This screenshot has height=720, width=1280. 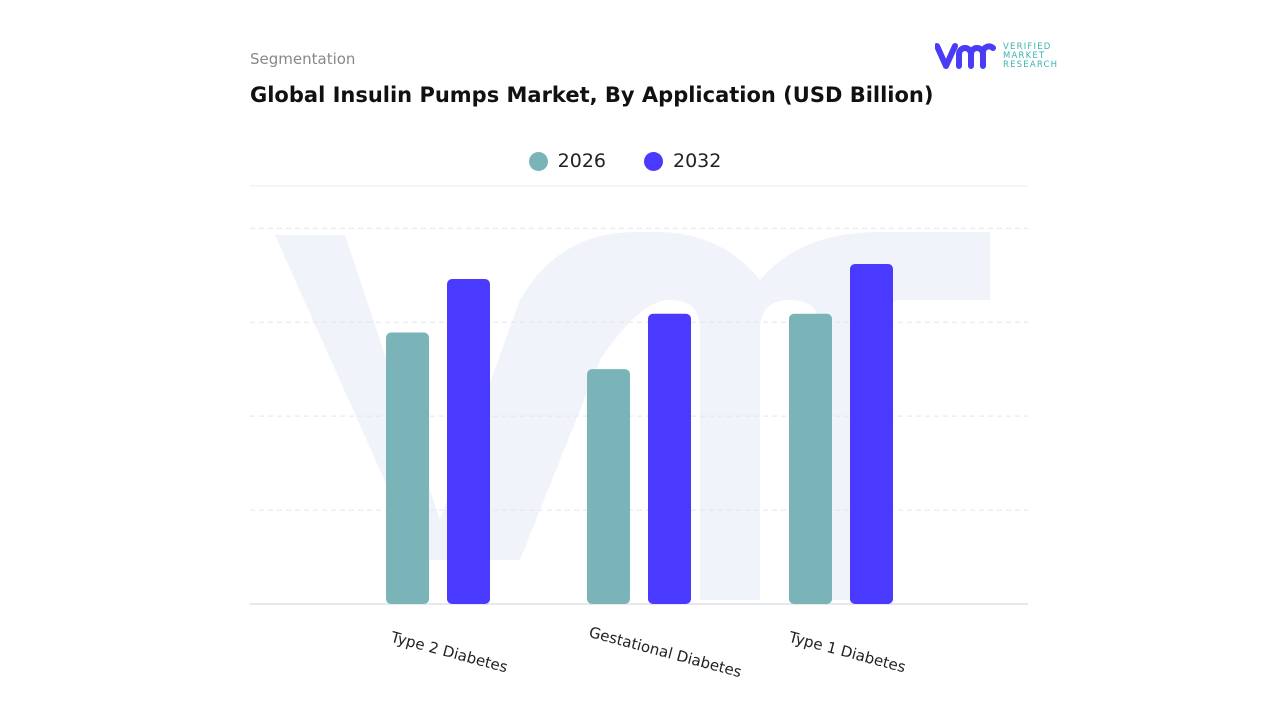 What do you see at coordinates (303, 59) in the screenshot?
I see `section-label: Segmentation` at bounding box center [303, 59].